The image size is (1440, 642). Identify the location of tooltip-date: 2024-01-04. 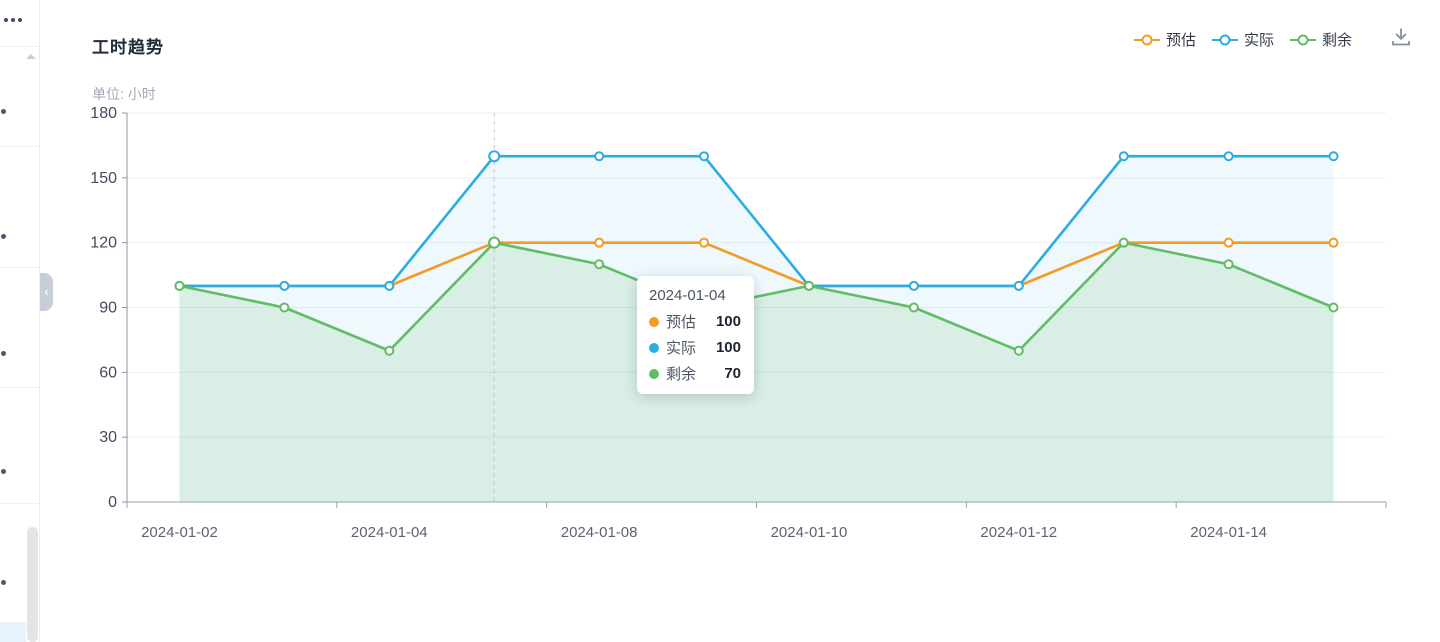
(687, 295).